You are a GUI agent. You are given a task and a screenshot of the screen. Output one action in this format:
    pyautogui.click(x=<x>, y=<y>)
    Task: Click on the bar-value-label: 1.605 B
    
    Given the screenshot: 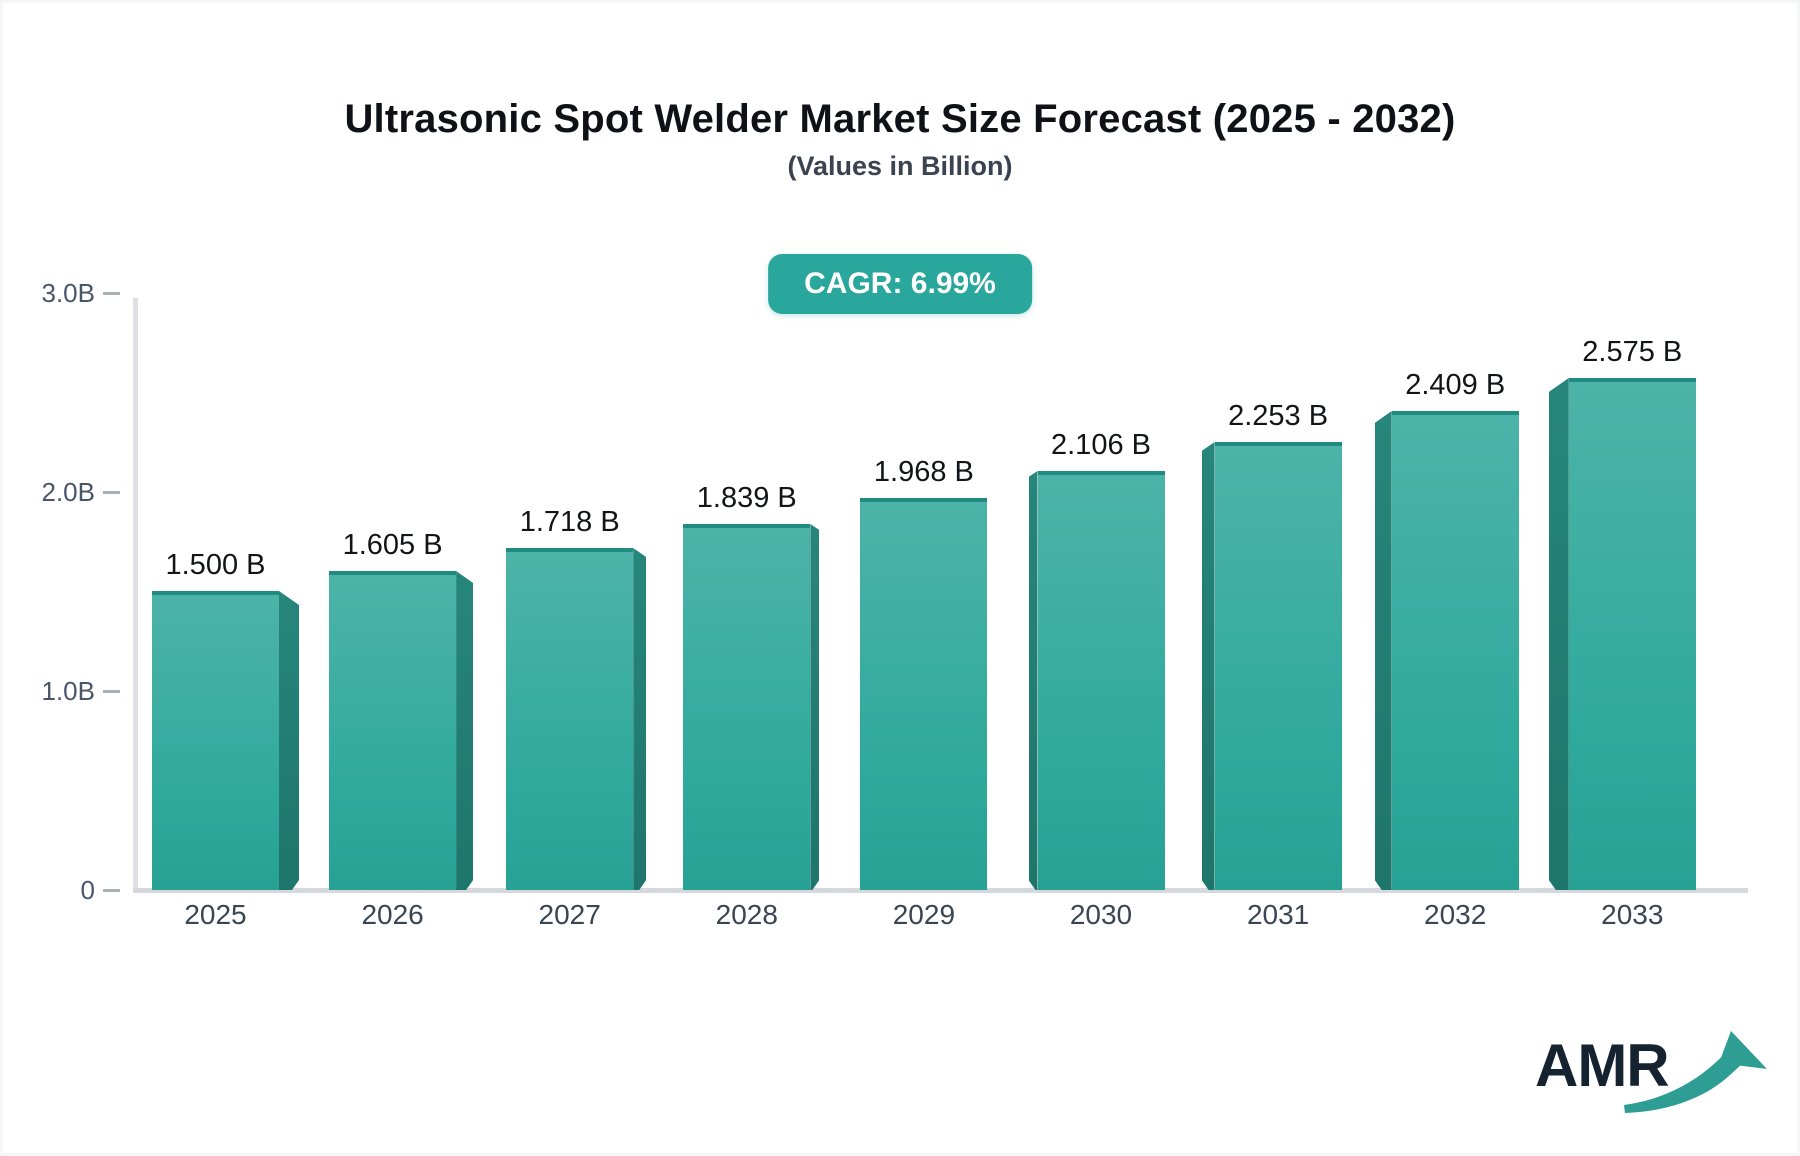 What is the action you would take?
    pyautogui.click(x=392, y=545)
    